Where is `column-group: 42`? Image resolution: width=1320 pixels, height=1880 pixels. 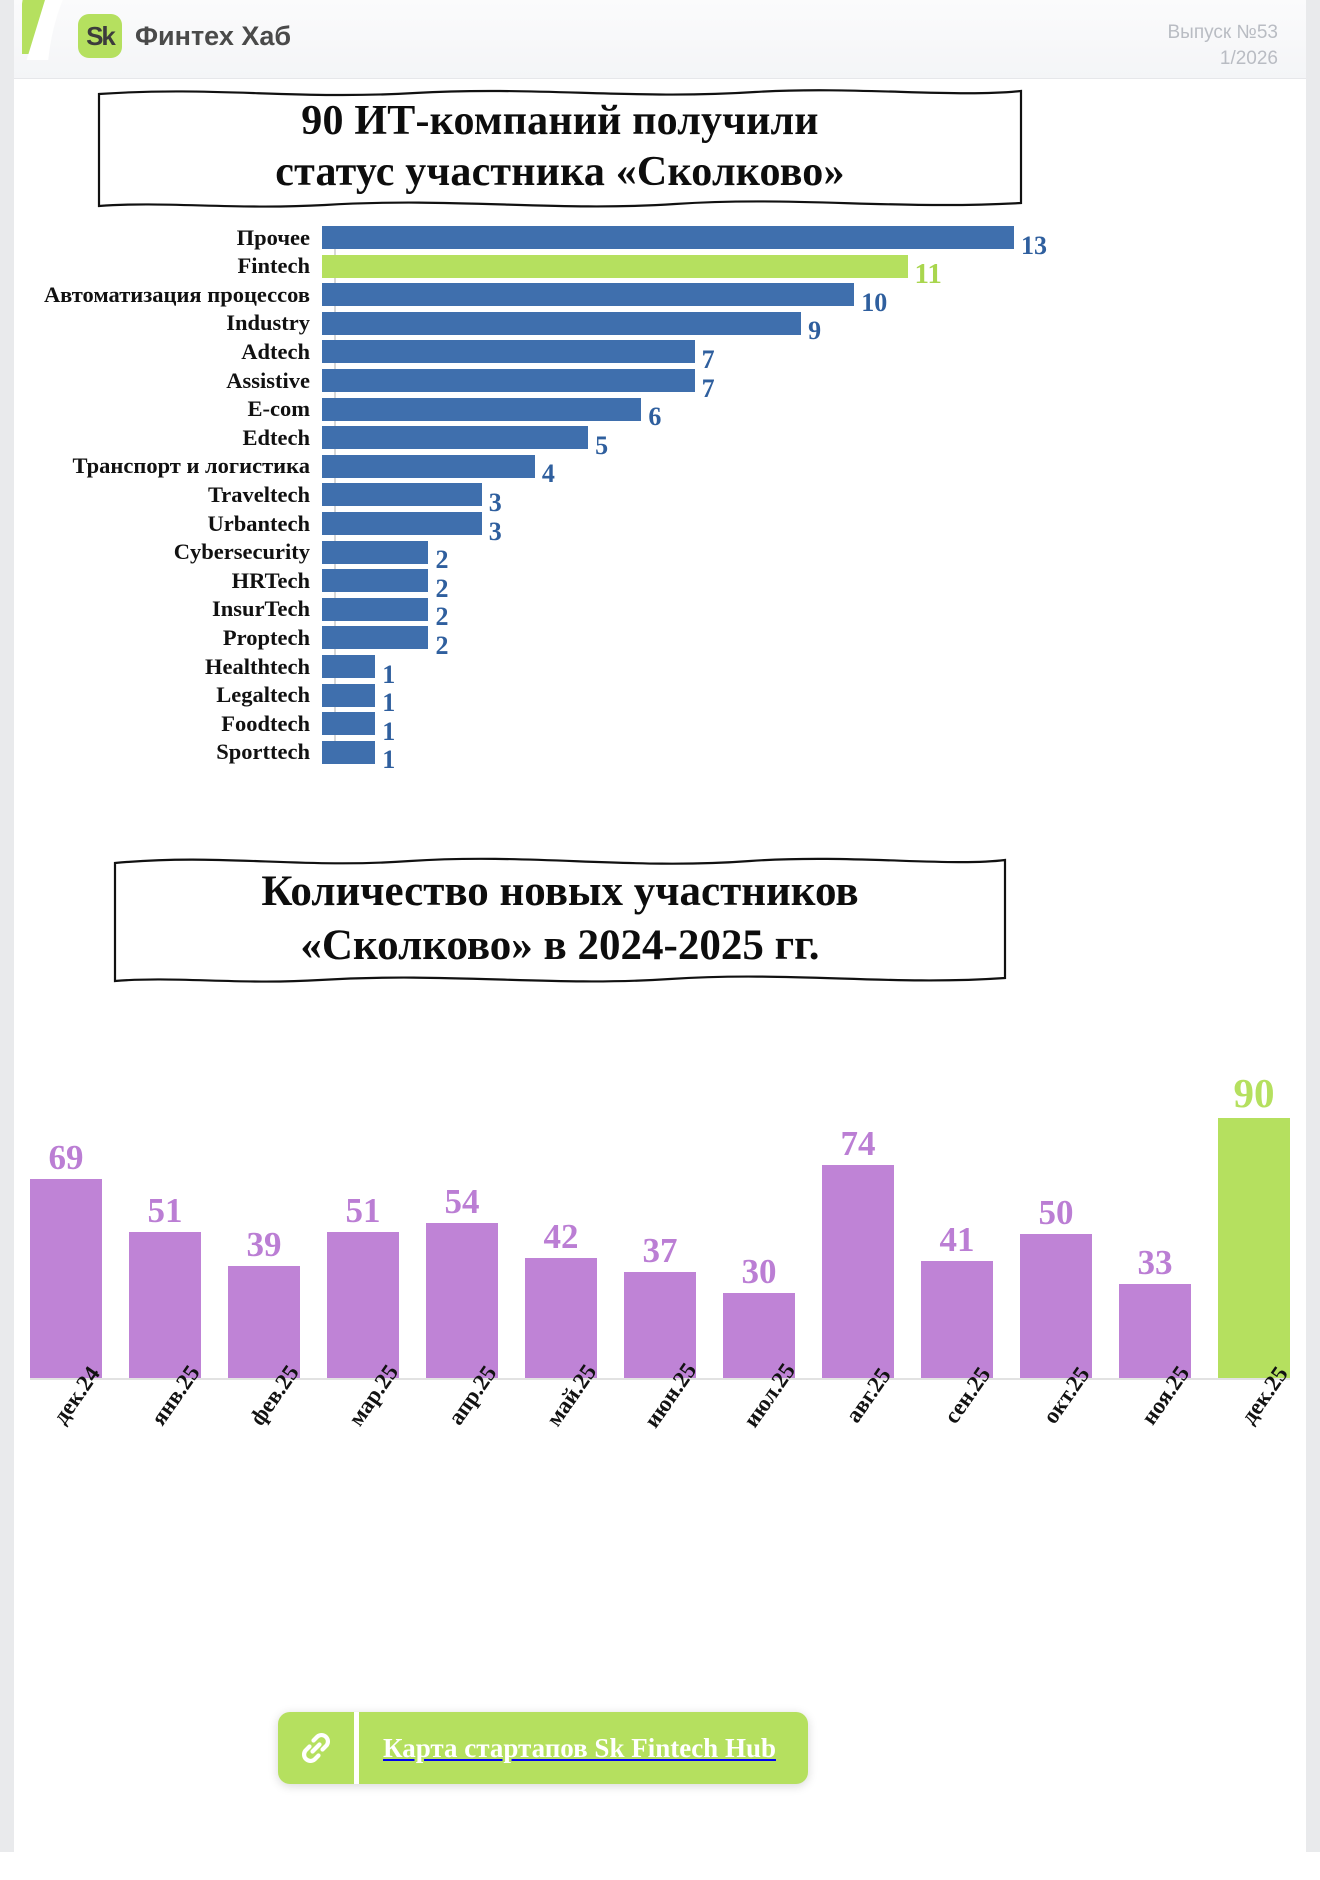
column-group: 42 is located at coordinates (561, 1185).